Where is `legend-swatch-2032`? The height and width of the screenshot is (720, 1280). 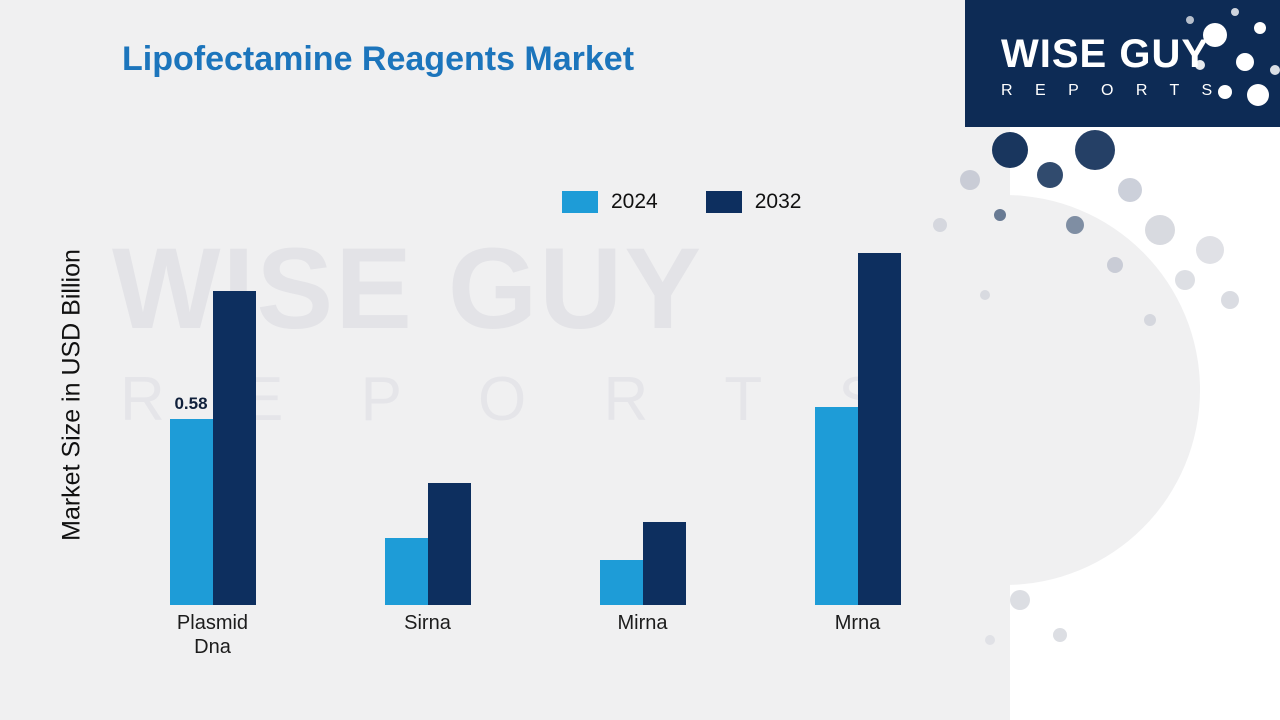
legend-swatch-2032 is located at coordinates (723, 202).